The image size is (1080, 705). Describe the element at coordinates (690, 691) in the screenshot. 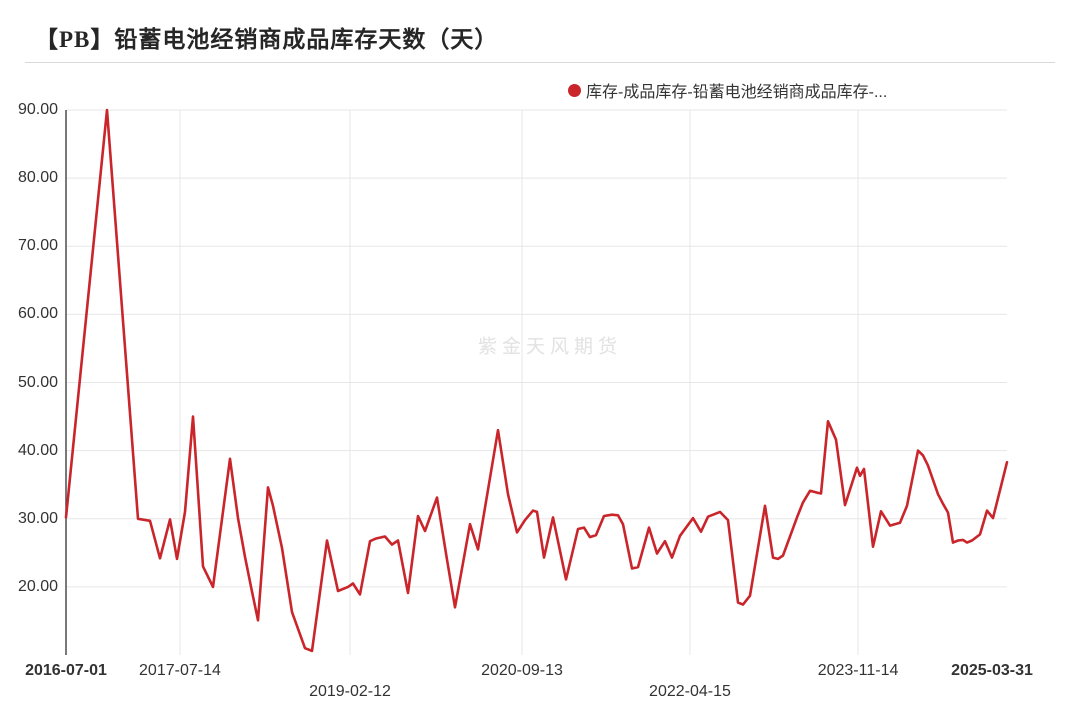

I see `x-tick-label: 2022-04-15` at that location.